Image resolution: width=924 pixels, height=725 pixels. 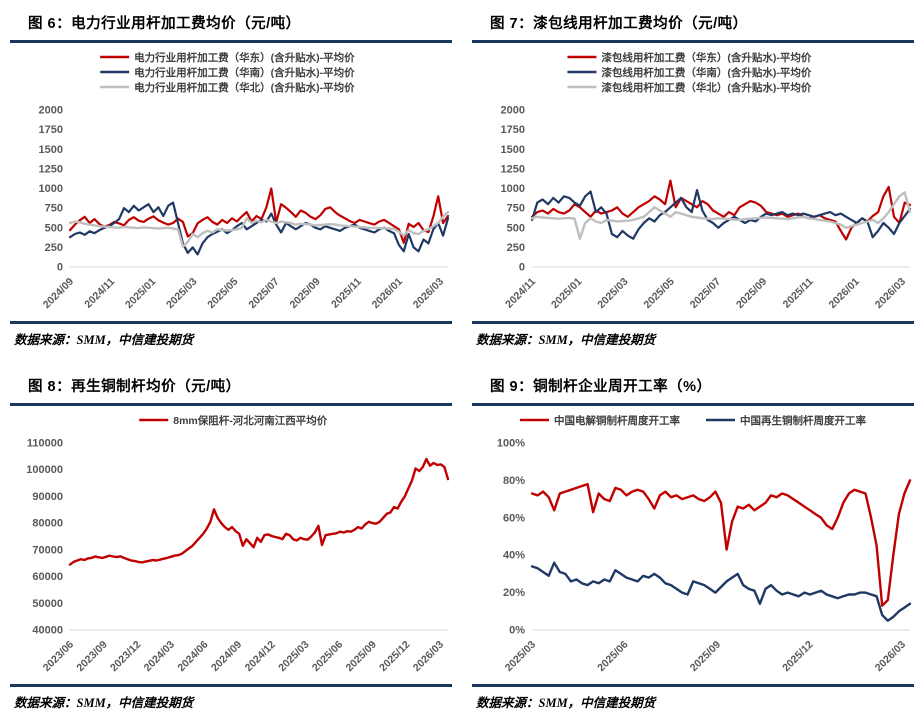 What do you see at coordinates (159, 656) in the screenshot?
I see `x-tick-label: 2024/03` at bounding box center [159, 656].